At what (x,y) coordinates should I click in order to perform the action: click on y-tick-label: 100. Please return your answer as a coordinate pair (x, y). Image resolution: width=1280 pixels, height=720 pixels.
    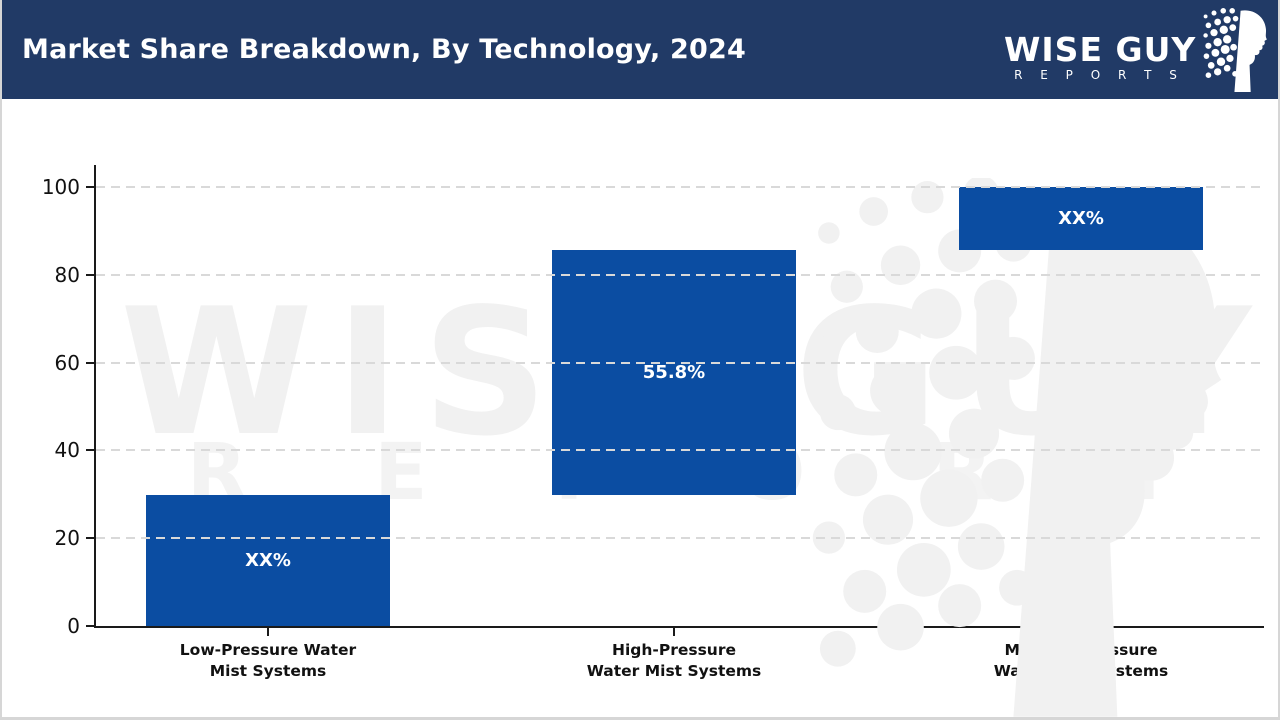
    Looking at the image, I should click on (60, 187).